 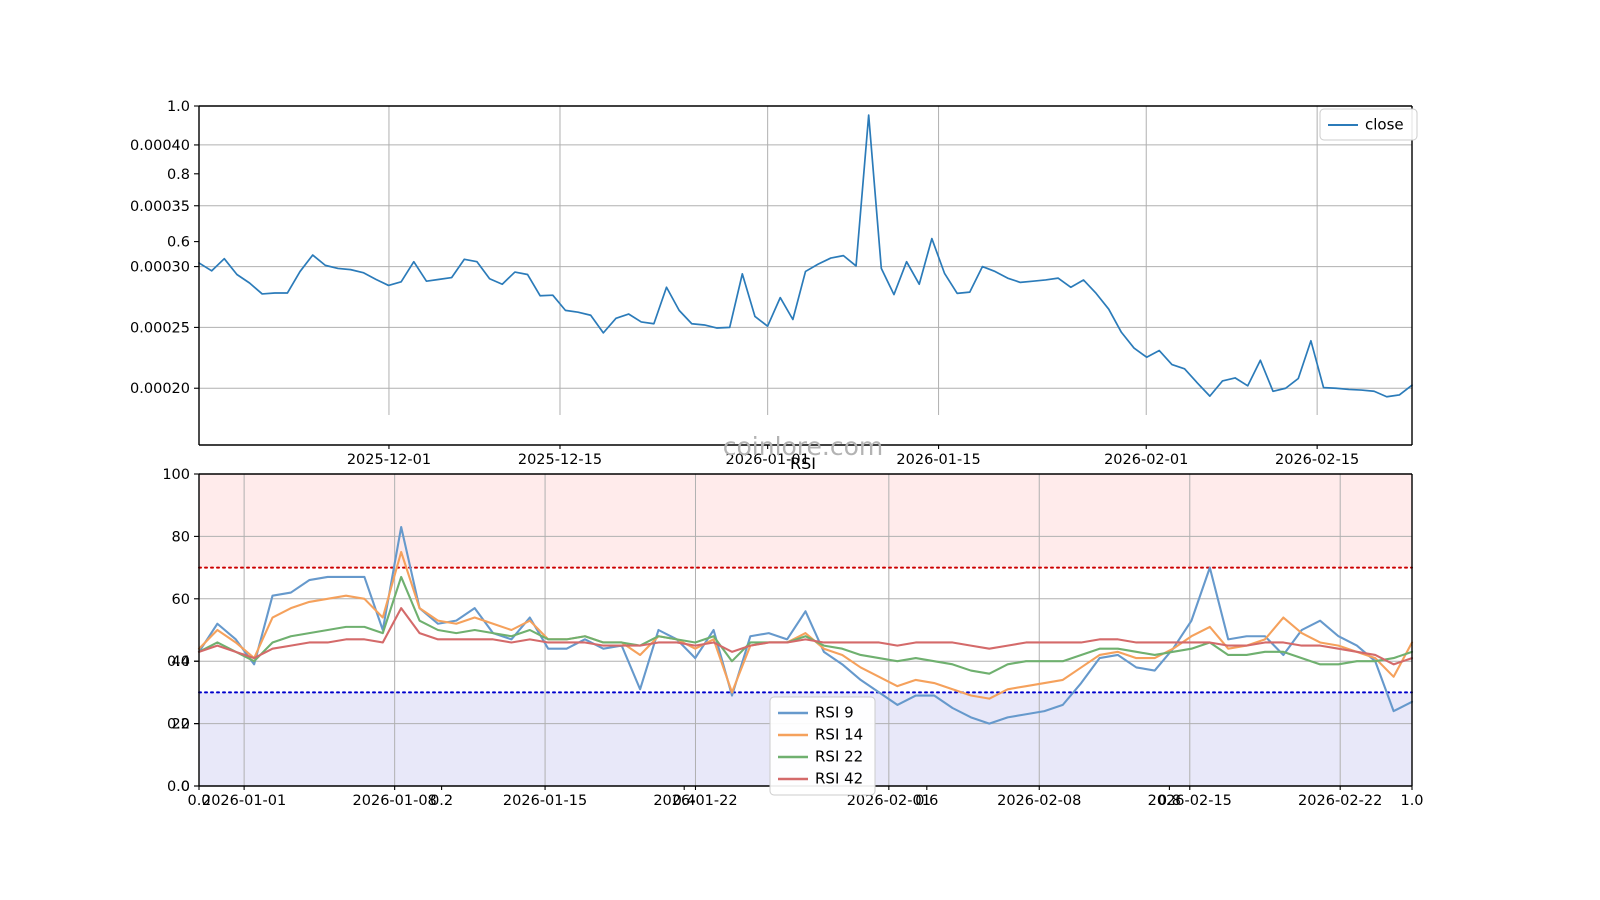 I want to click on rsi-x-tick-label: 2026-02-01, so click(x=889, y=801).